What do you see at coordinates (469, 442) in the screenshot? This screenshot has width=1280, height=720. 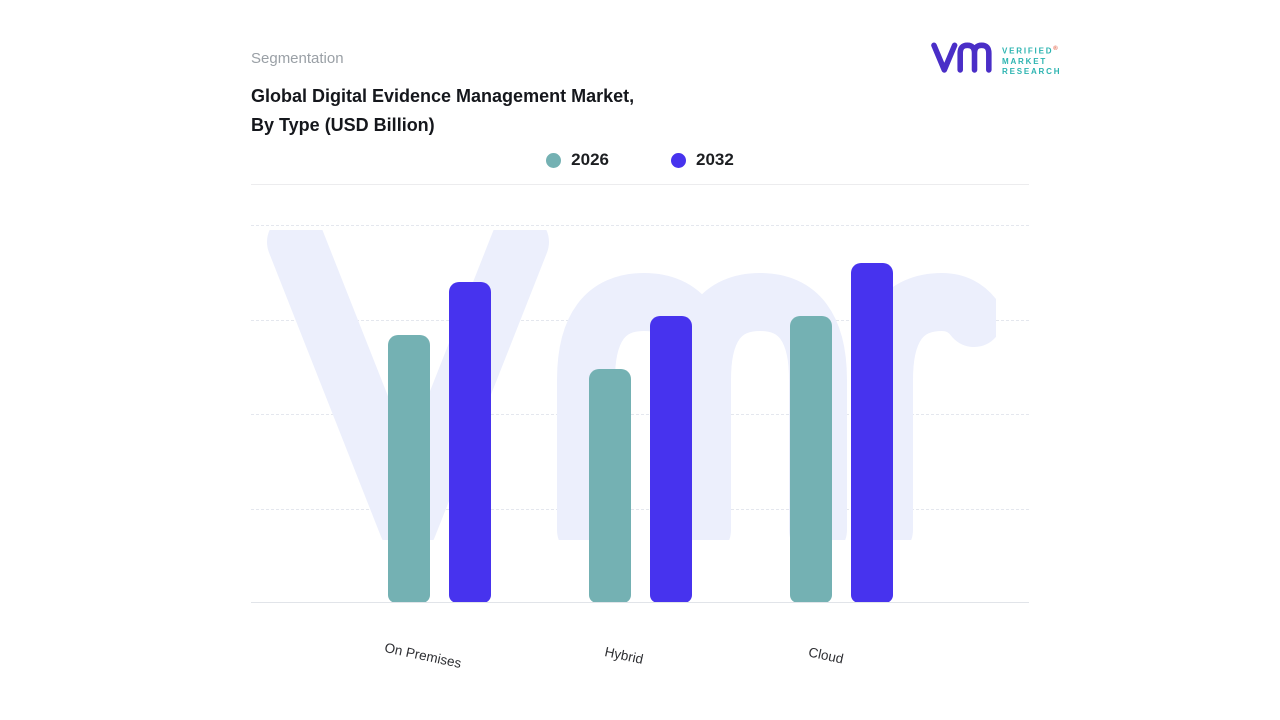 I see `bar-2032-on-premises` at bounding box center [469, 442].